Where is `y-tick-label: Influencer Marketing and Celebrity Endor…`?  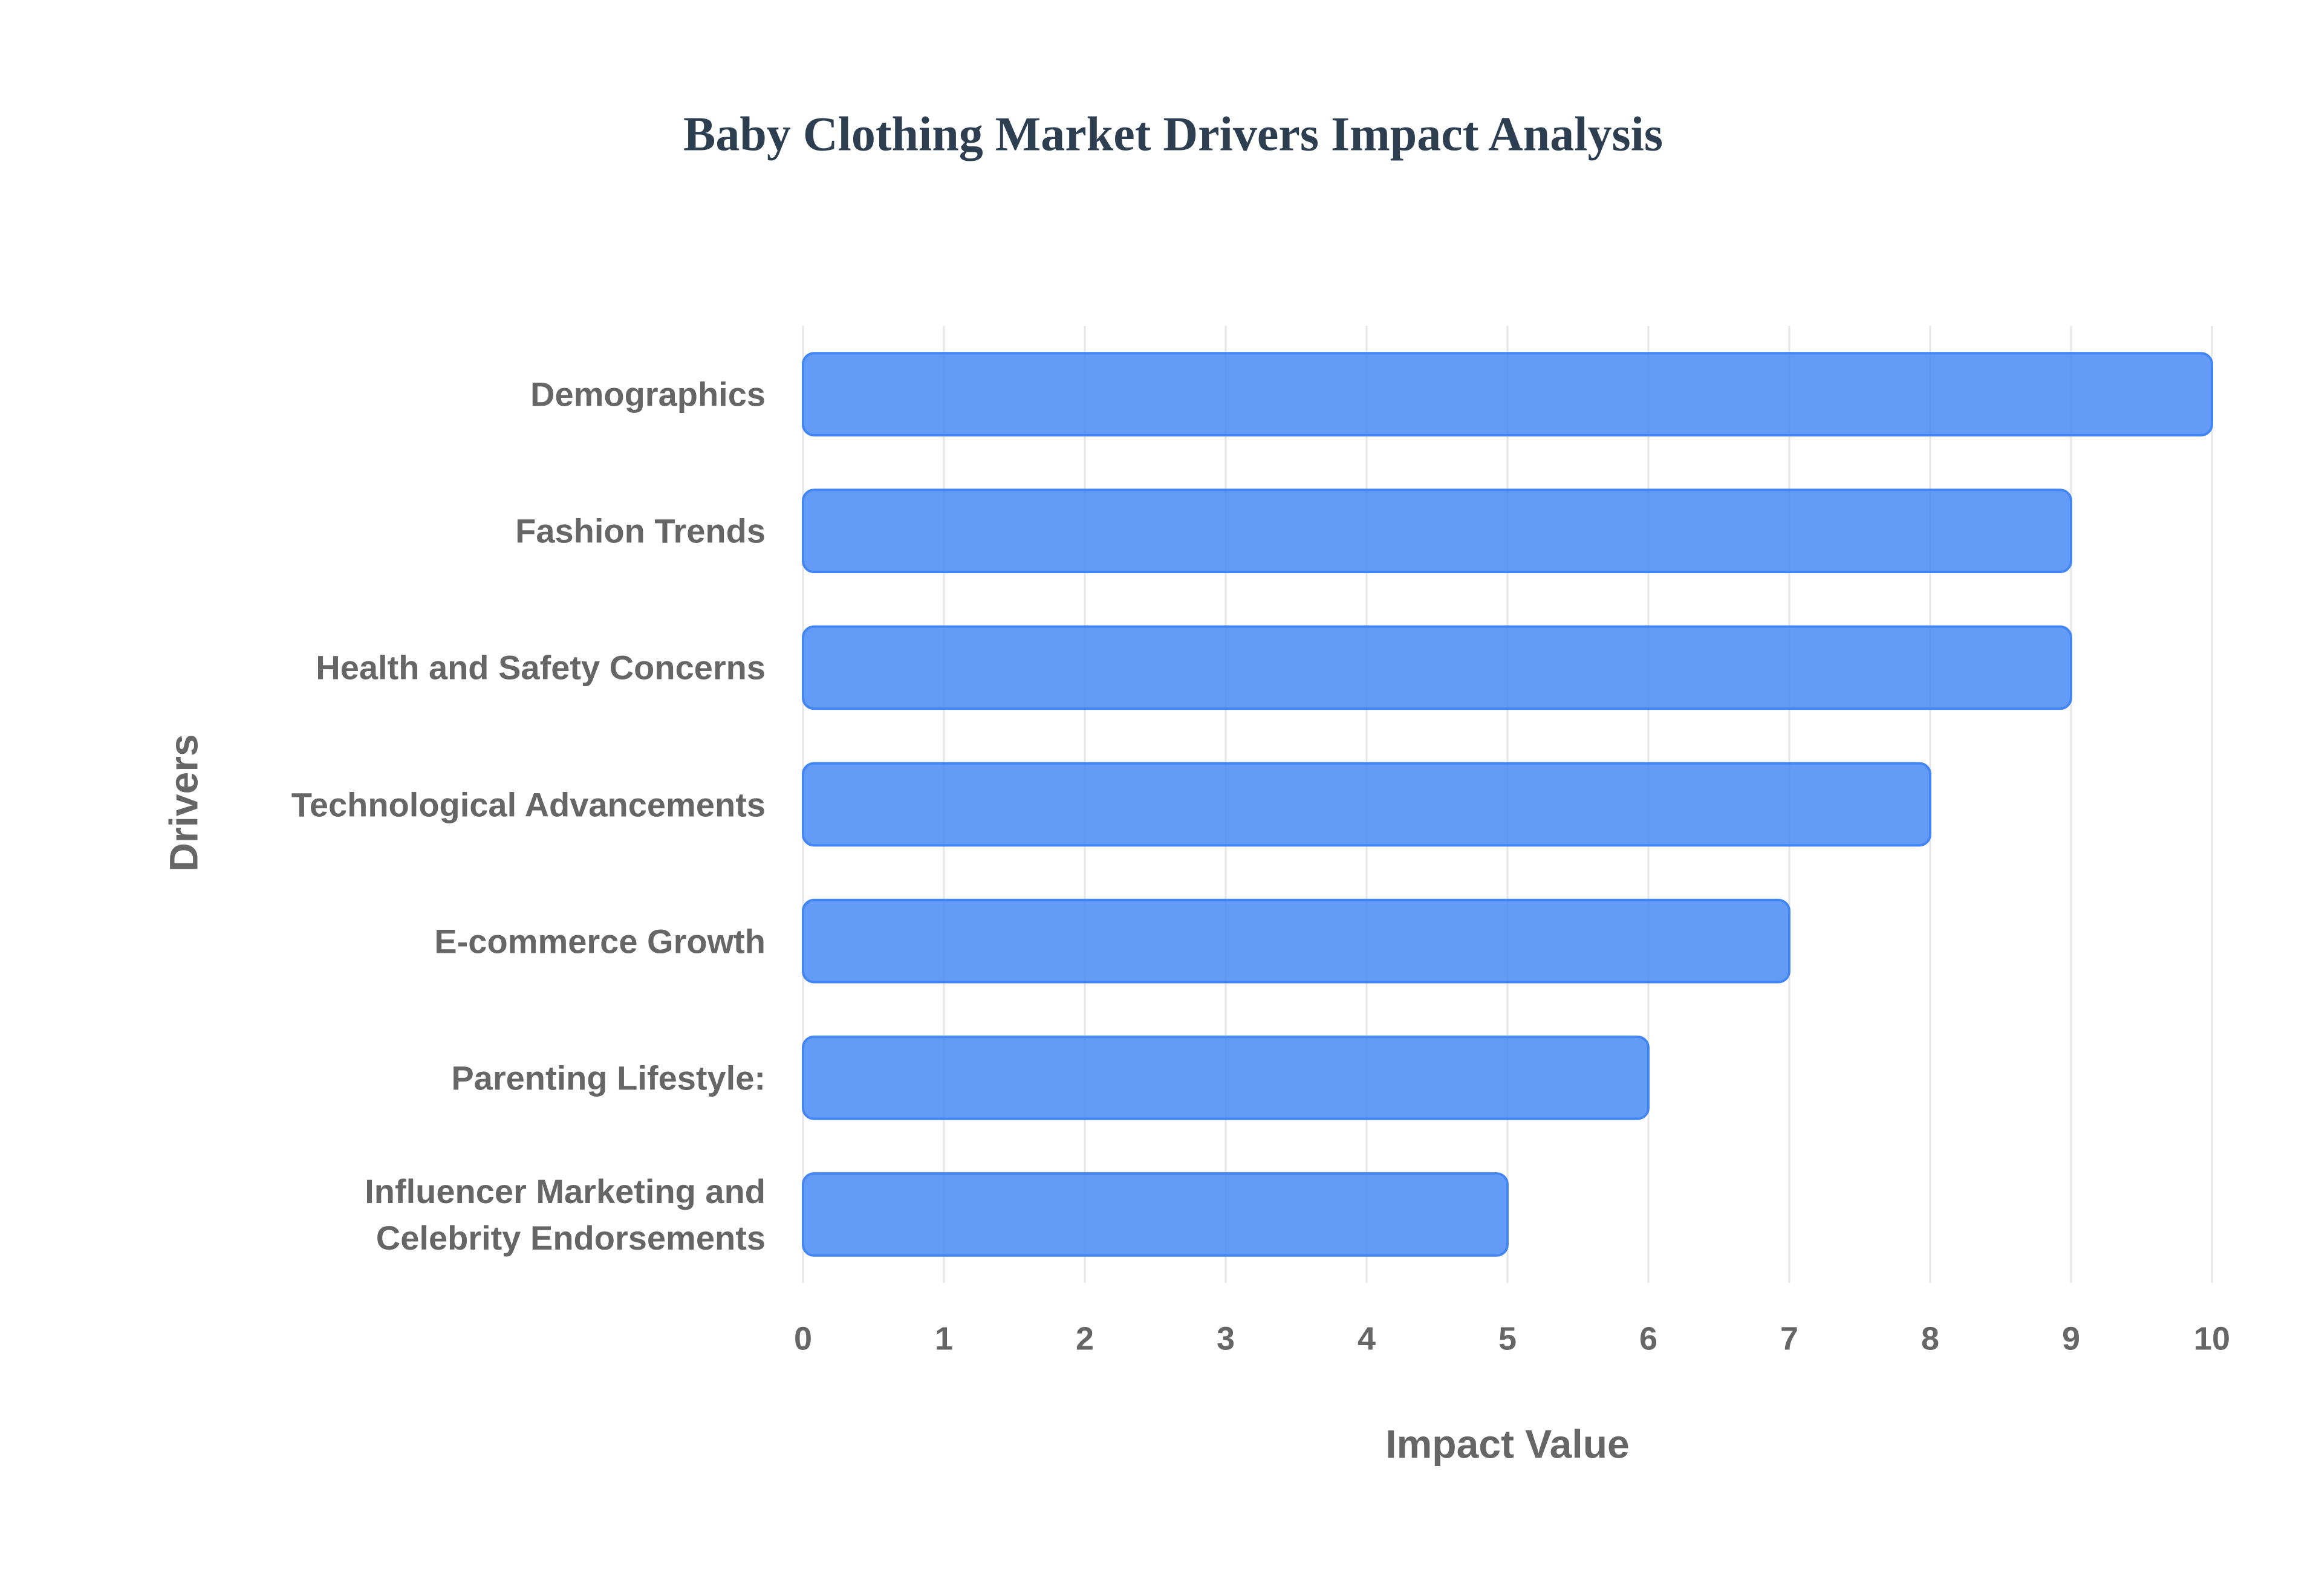 y-tick-label: Influencer Marketing and Celebrity Endor… is located at coordinates (565, 1214).